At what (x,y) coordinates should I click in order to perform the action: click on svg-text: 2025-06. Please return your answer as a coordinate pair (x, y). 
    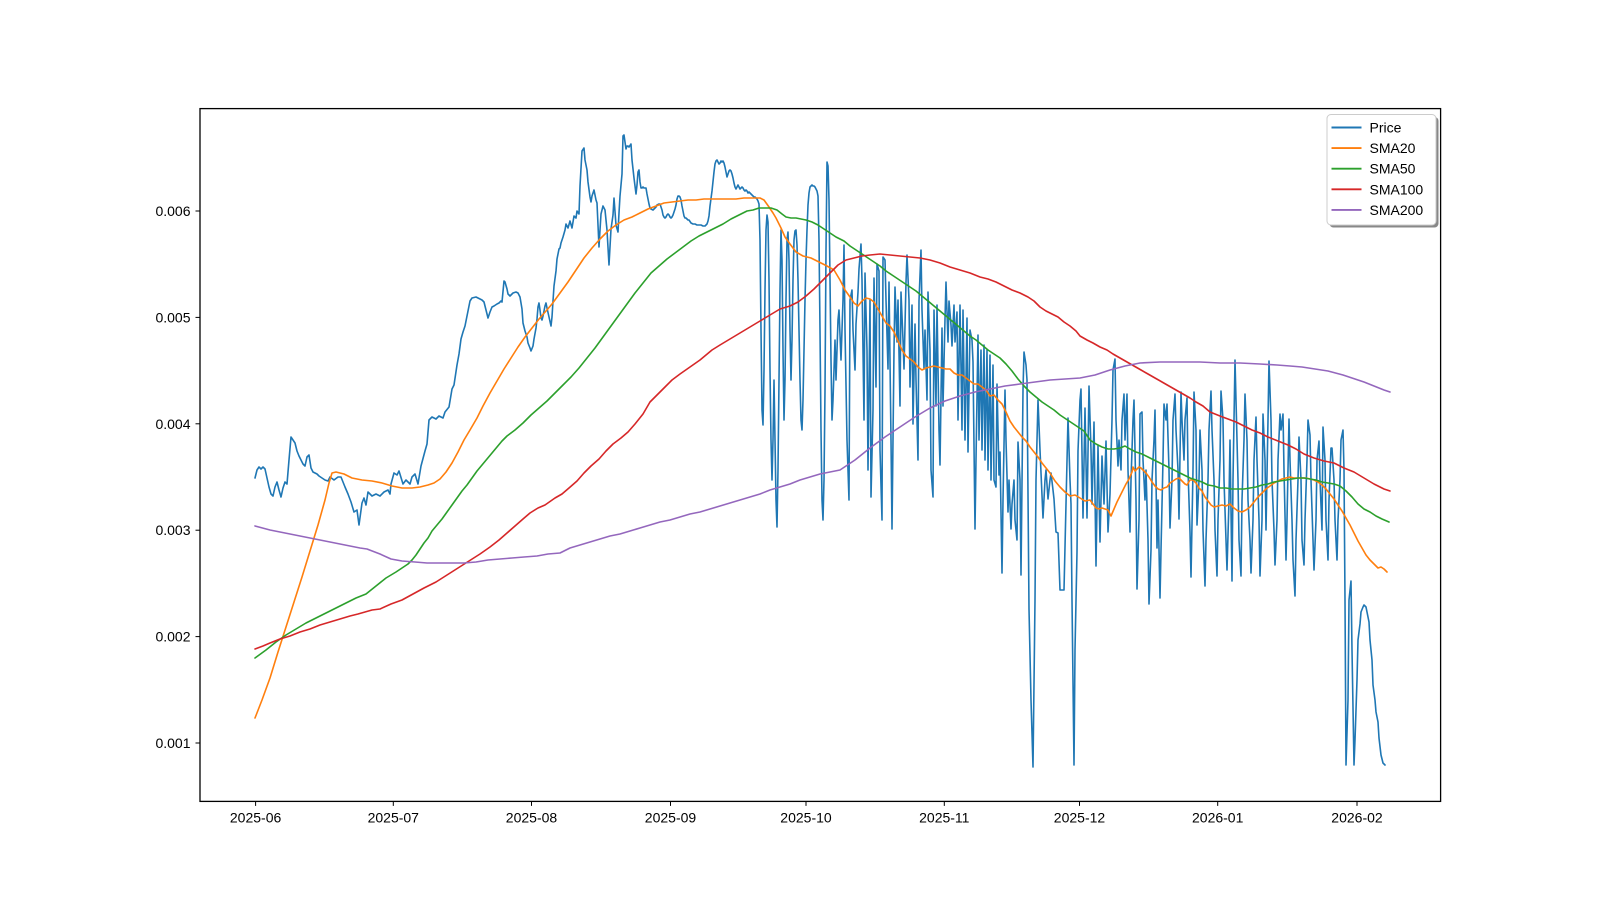
    Looking at the image, I should click on (256, 817).